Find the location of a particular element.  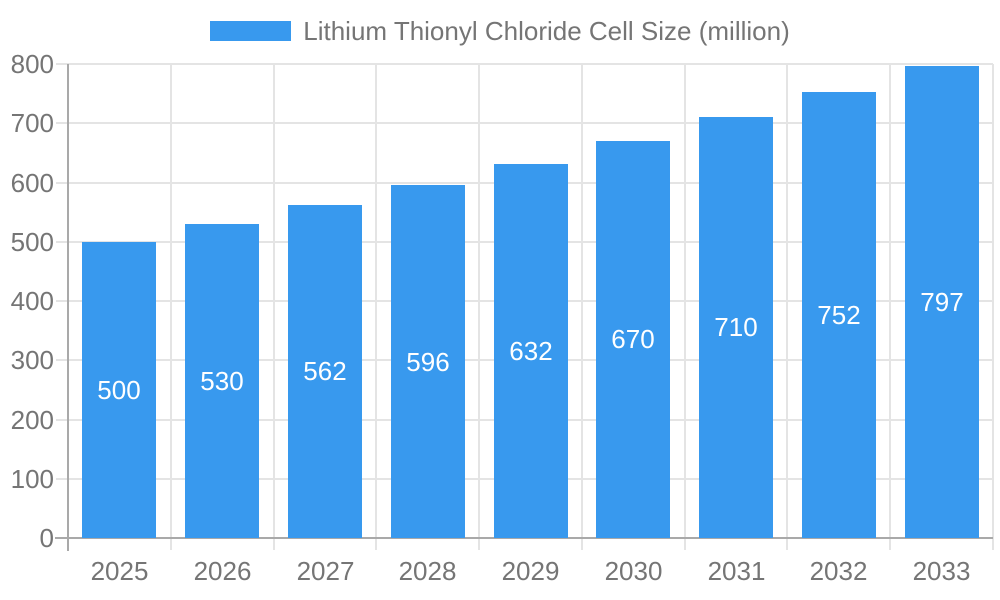

bar-value-label: 596 is located at coordinates (428, 361).